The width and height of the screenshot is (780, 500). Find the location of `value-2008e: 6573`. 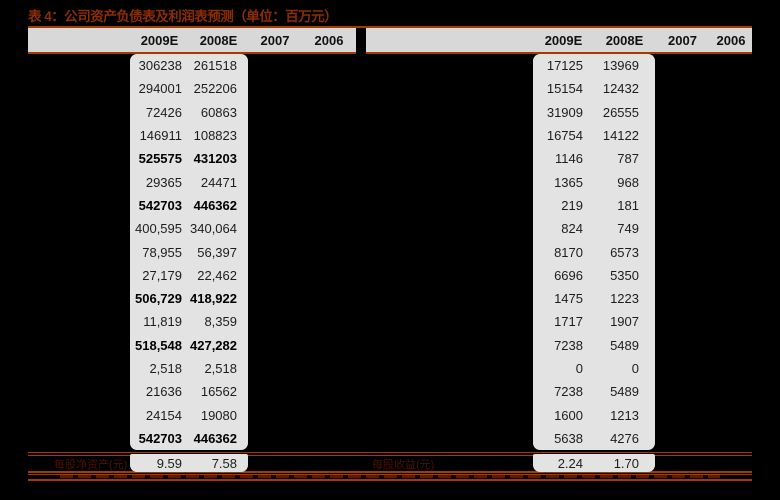

value-2008e: 6573 is located at coordinates (624, 252).